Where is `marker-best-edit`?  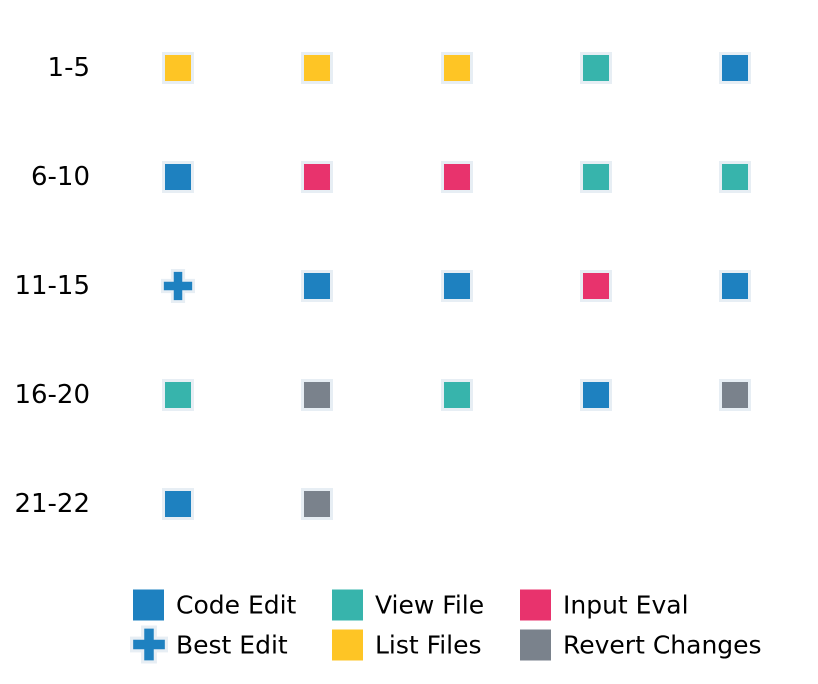 marker-best-edit is located at coordinates (178, 286).